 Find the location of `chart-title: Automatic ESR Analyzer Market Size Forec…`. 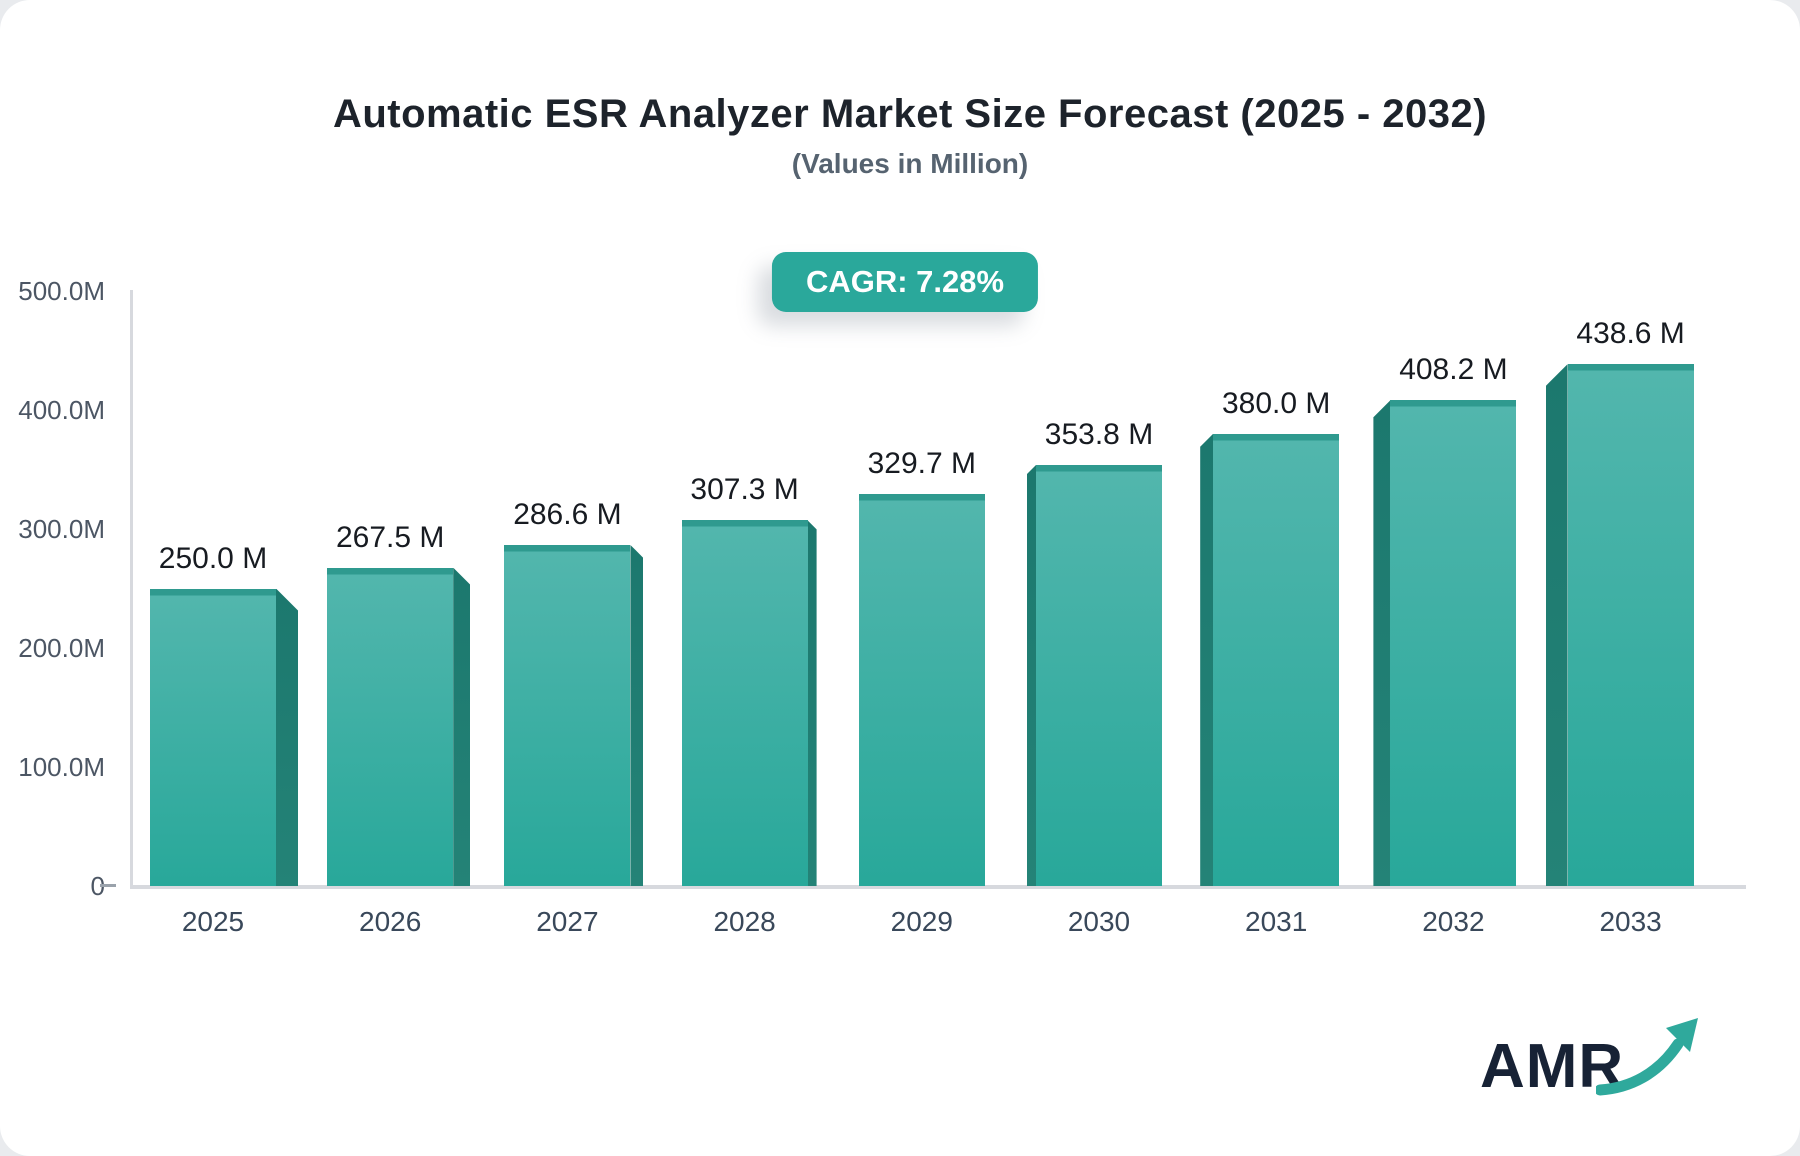

chart-title: Automatic ESR Analyzer Market Size Forec… is located at coordinates (910, 114).